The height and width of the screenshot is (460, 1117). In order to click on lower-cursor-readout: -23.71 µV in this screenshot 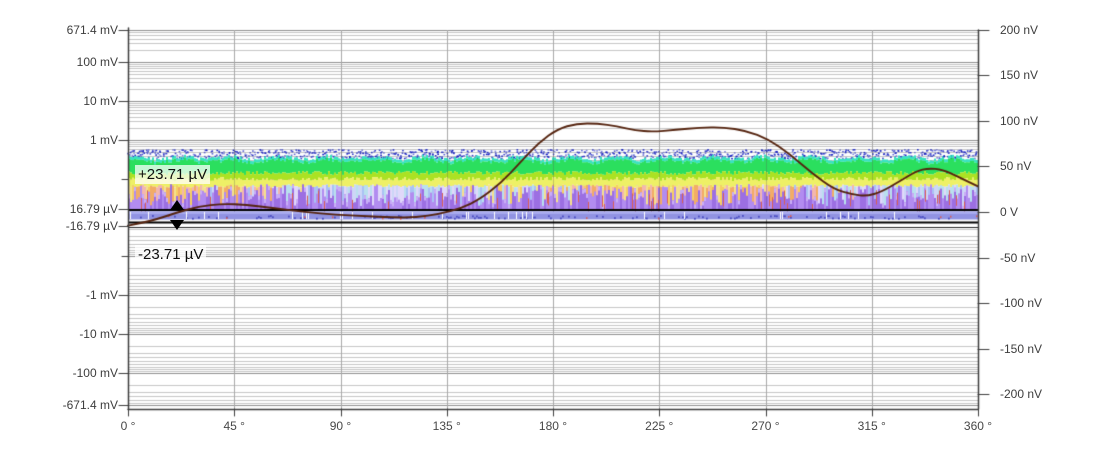, I will do `click(171, 254)`.